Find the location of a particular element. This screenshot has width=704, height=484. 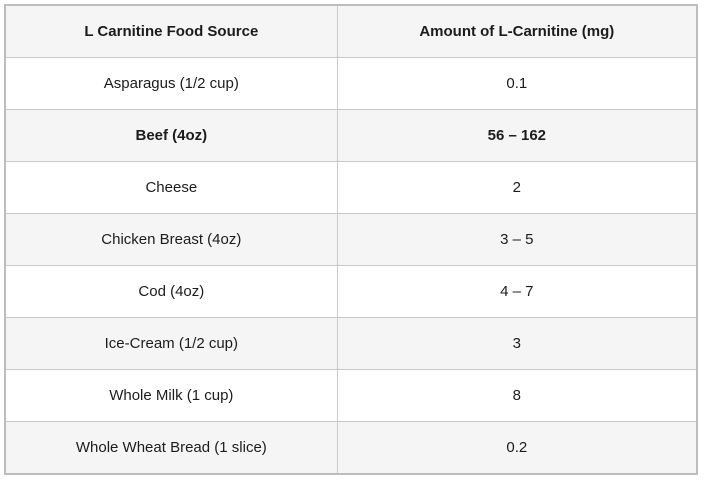

column-header-amount: Amount of L-Carnitine (mg) is located at coordinates (517, 31).